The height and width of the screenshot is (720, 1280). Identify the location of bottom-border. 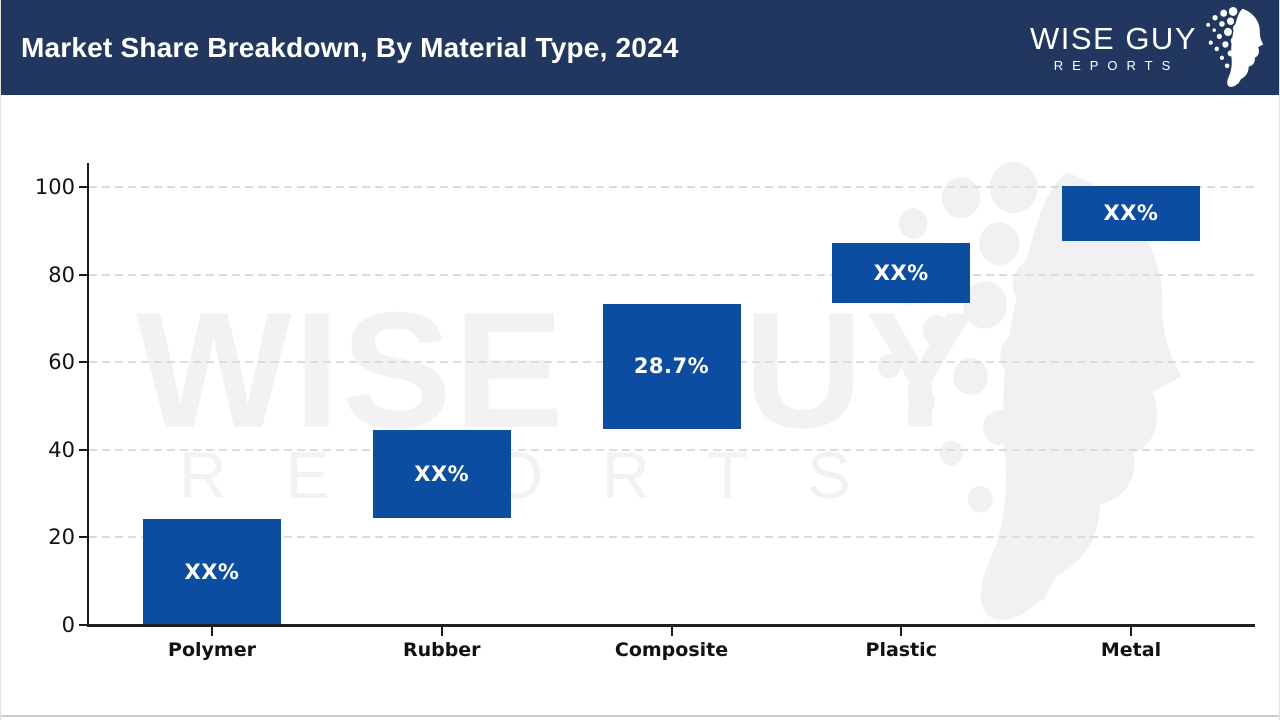
(640, 716).